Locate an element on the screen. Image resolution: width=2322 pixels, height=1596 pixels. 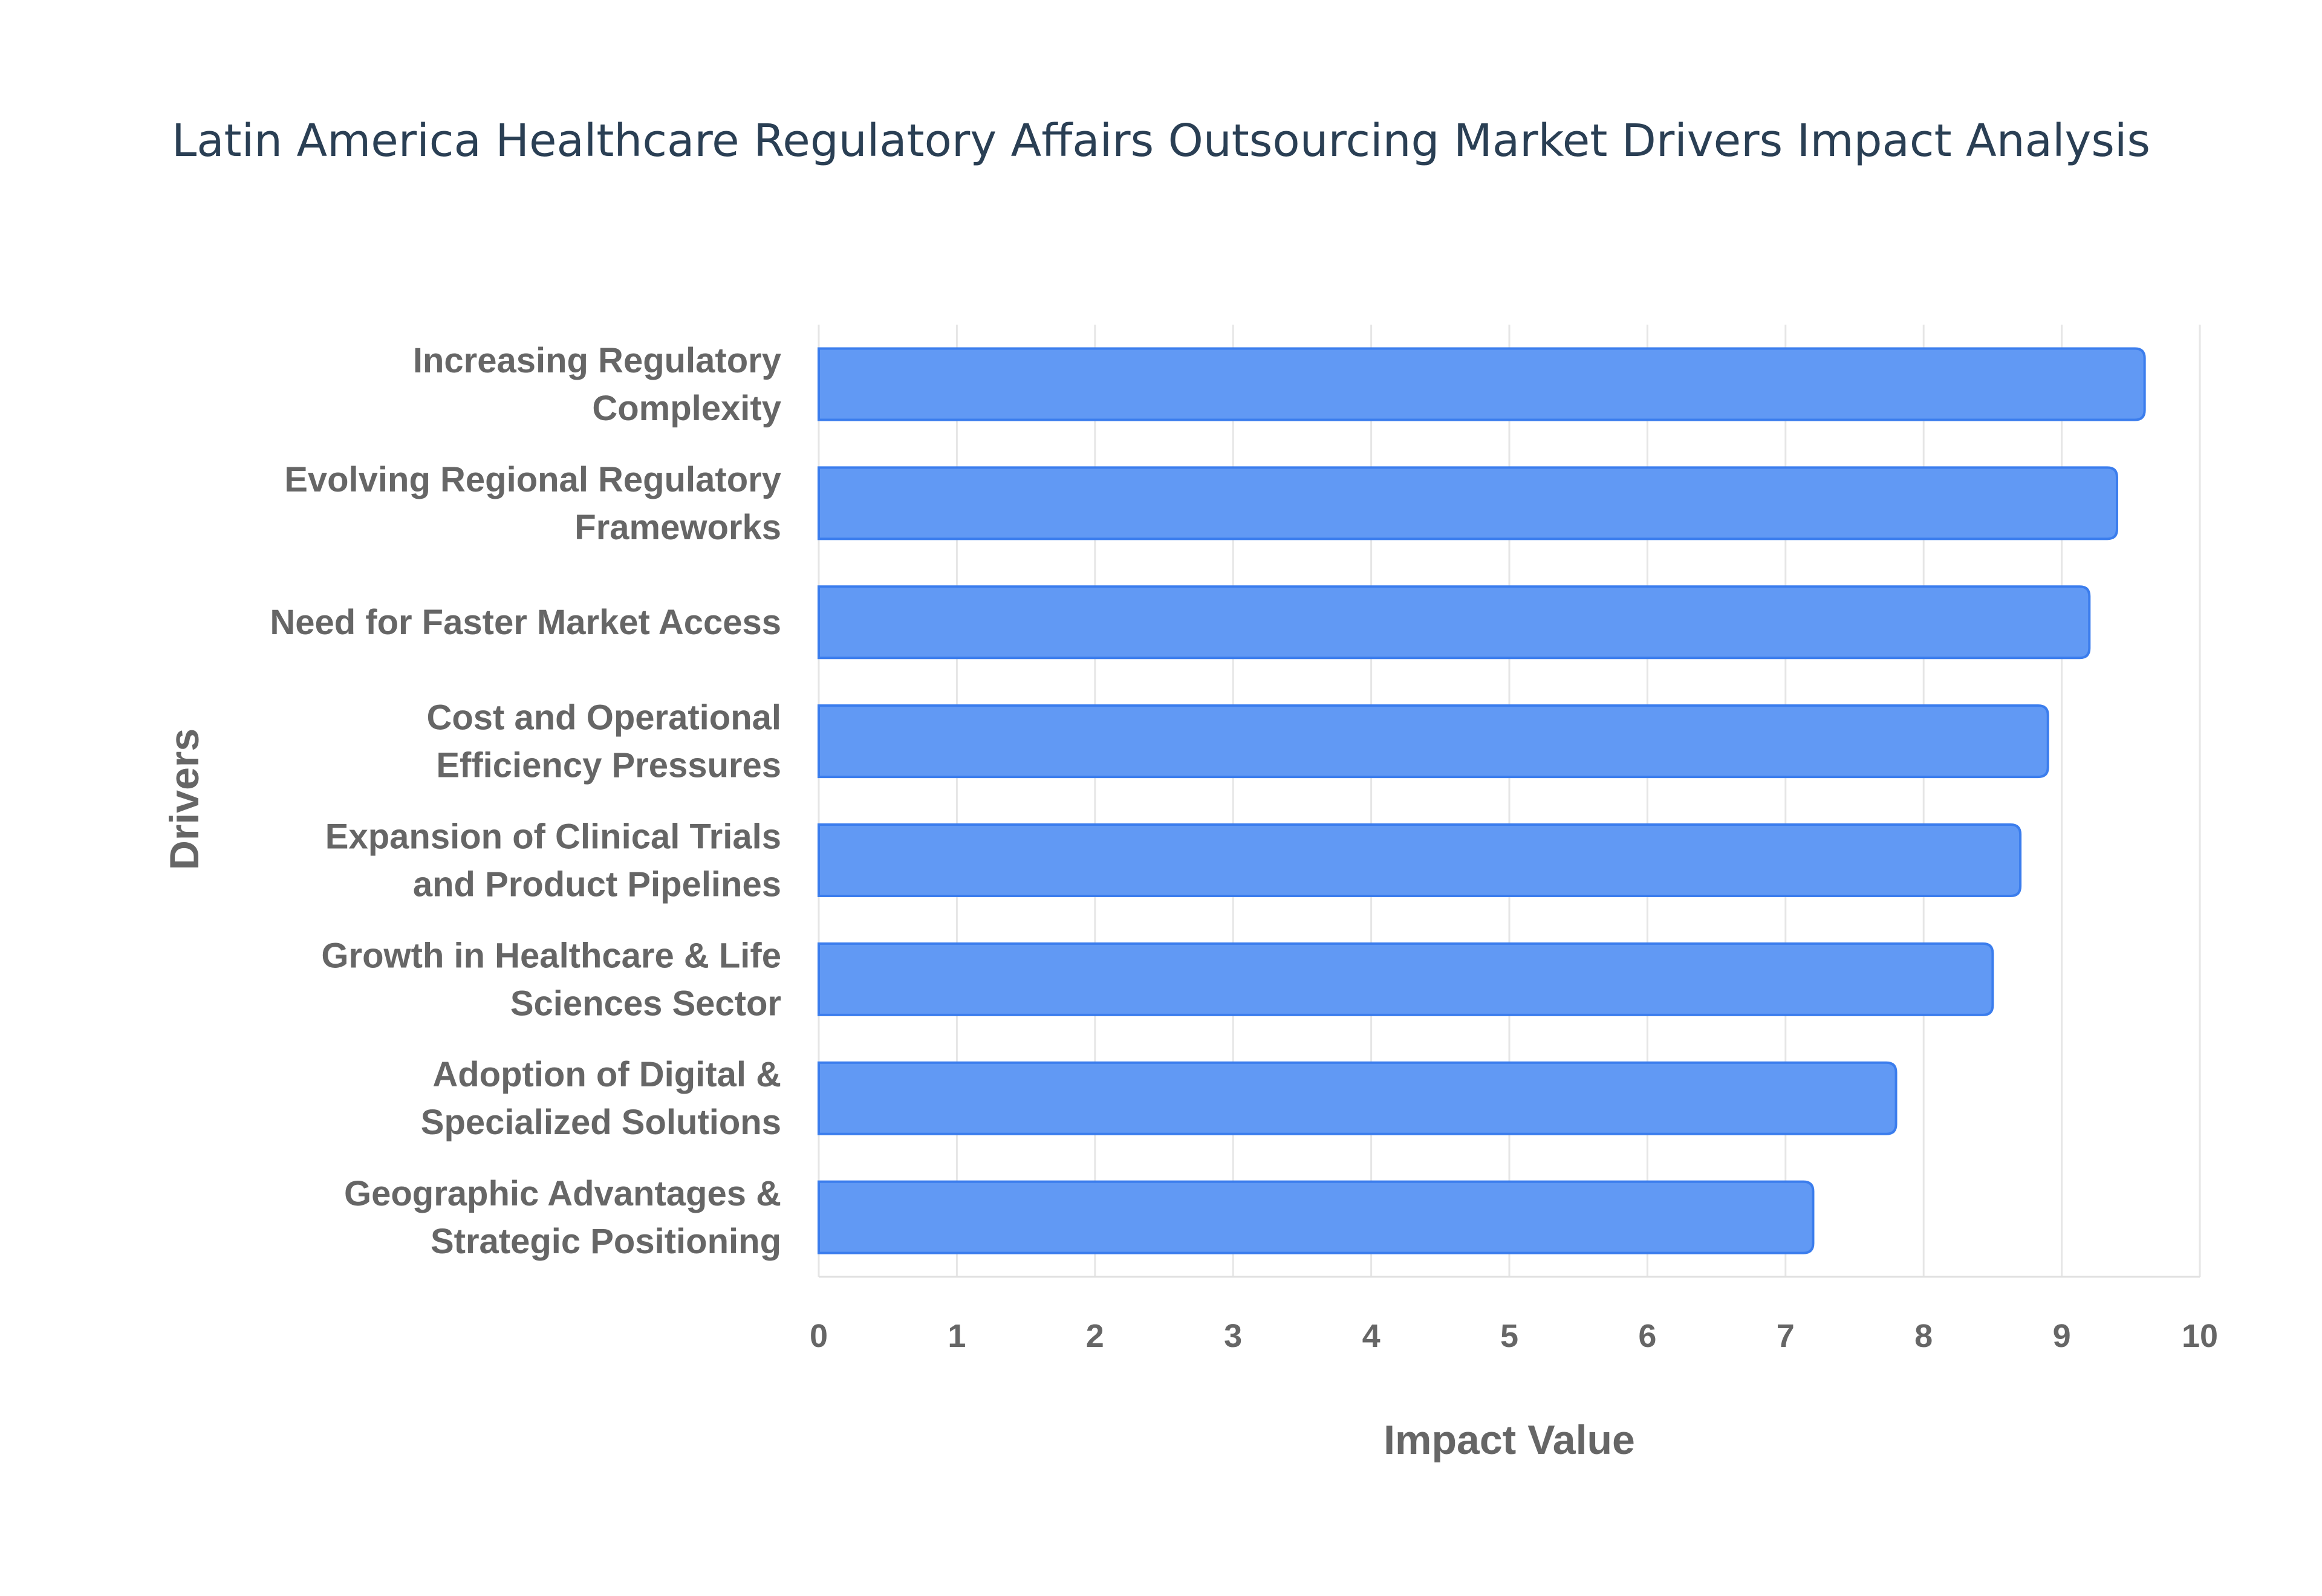
category-label-line: Expansion of Clinical Trials is located at coordinates (553, 836).